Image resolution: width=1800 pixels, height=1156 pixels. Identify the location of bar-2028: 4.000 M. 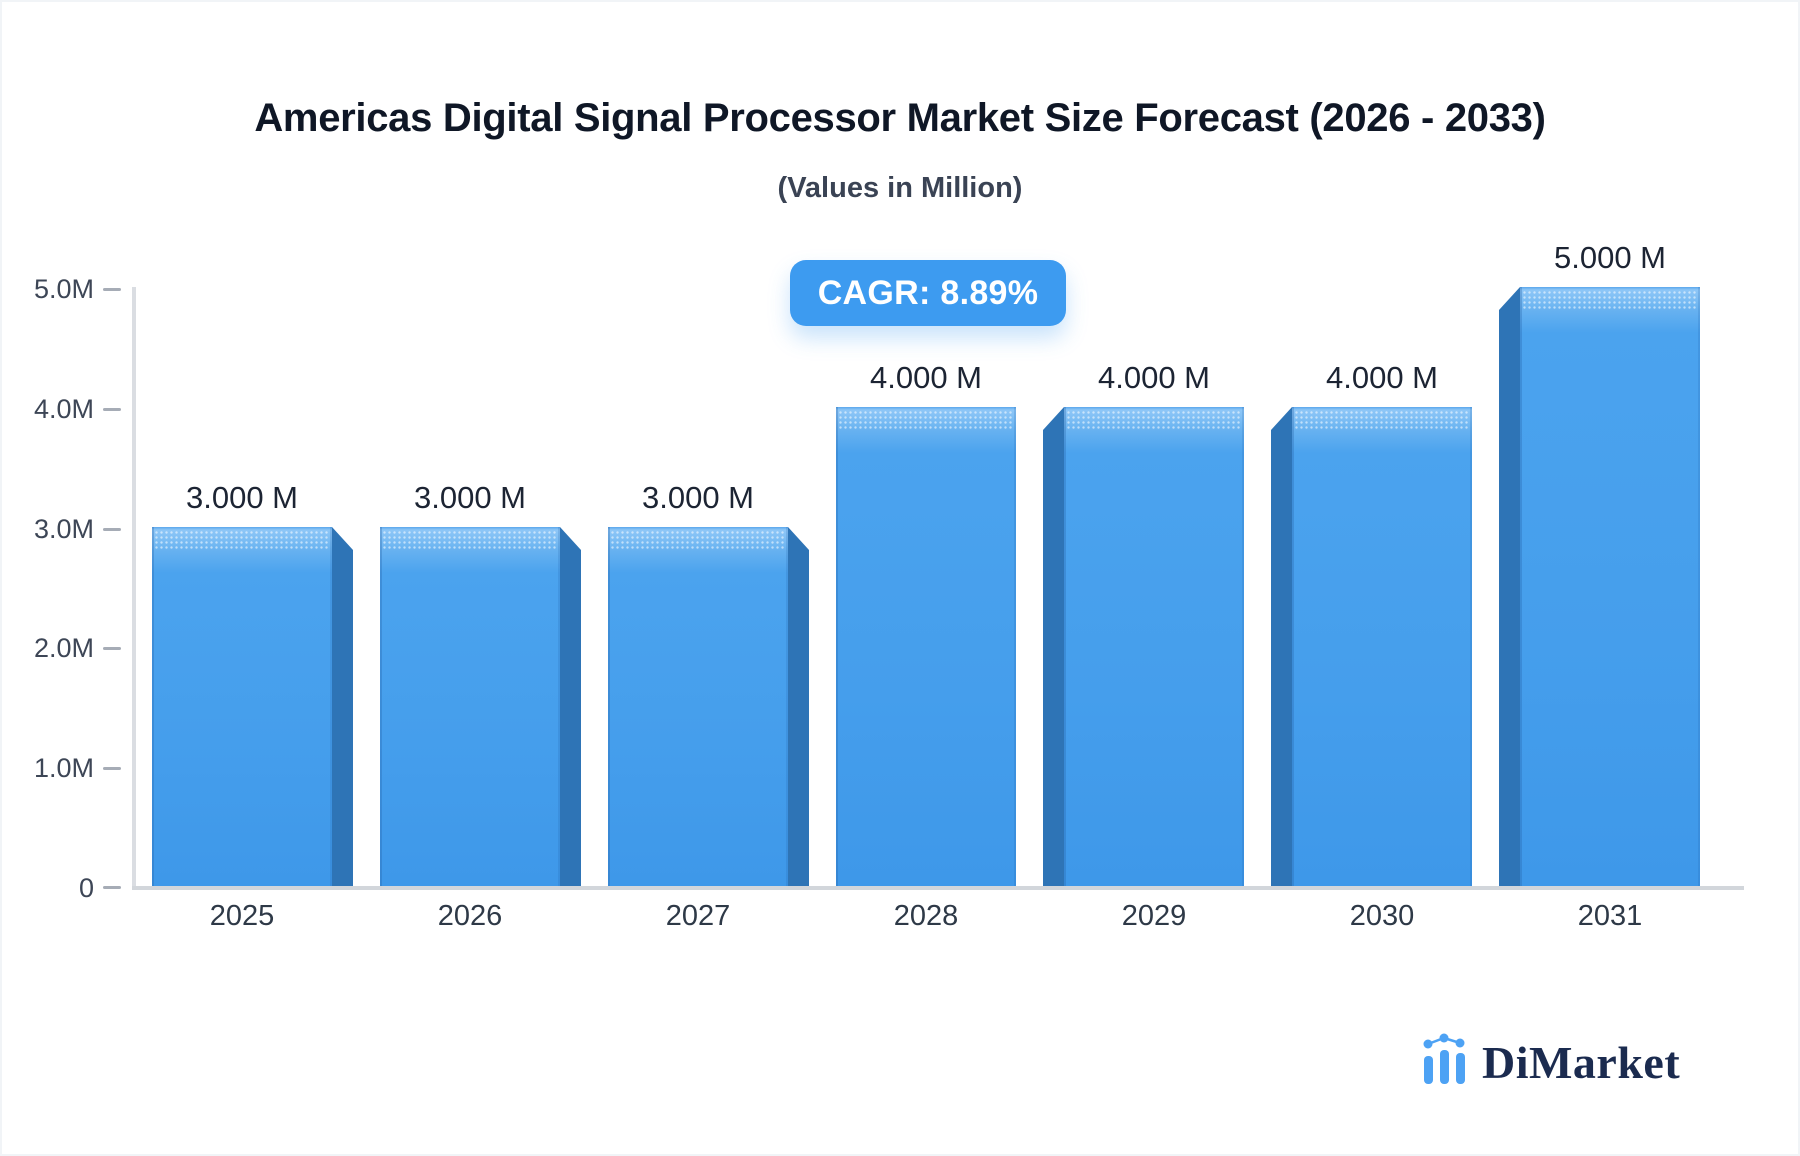
(926, 623).